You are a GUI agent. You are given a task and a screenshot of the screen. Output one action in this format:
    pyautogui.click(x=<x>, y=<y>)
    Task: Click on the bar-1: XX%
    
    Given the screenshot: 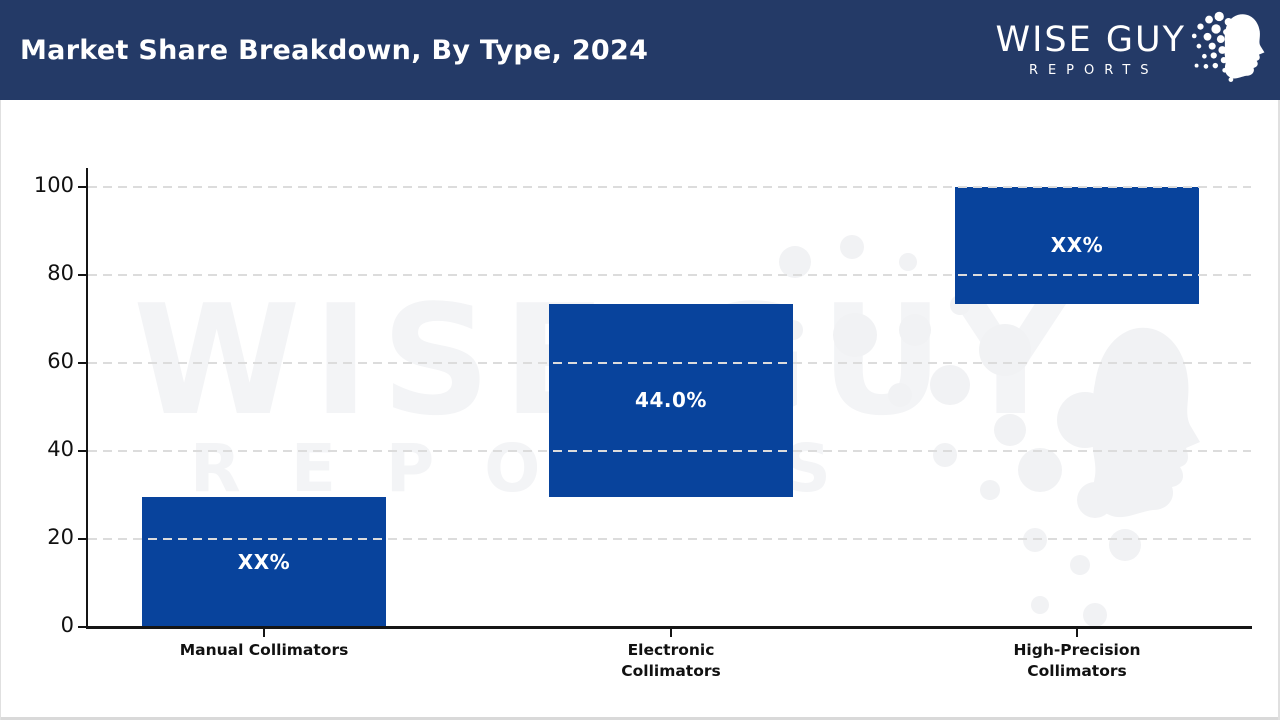 What is the action you would take?
    pyautogui.click(x=264, y=562)
    